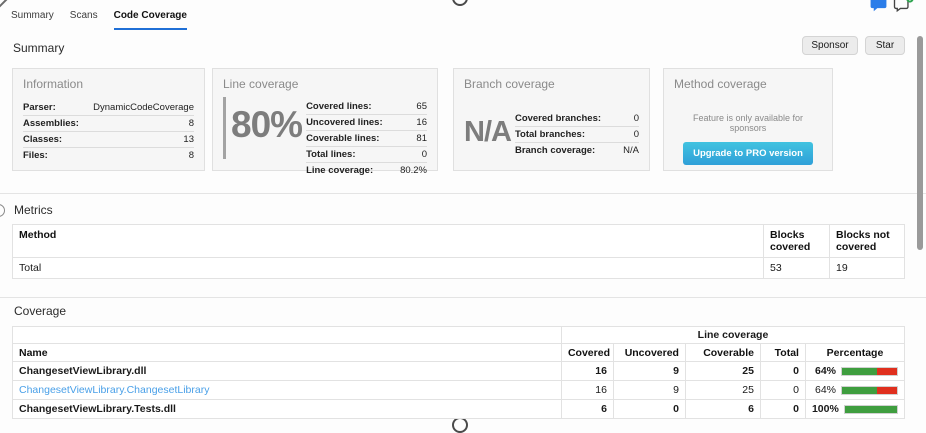 The width and height of the screenshot is (926, 433). Describe the element at coordinates (421, 122) in the screenshot. I see `line-value: 16` at that location.